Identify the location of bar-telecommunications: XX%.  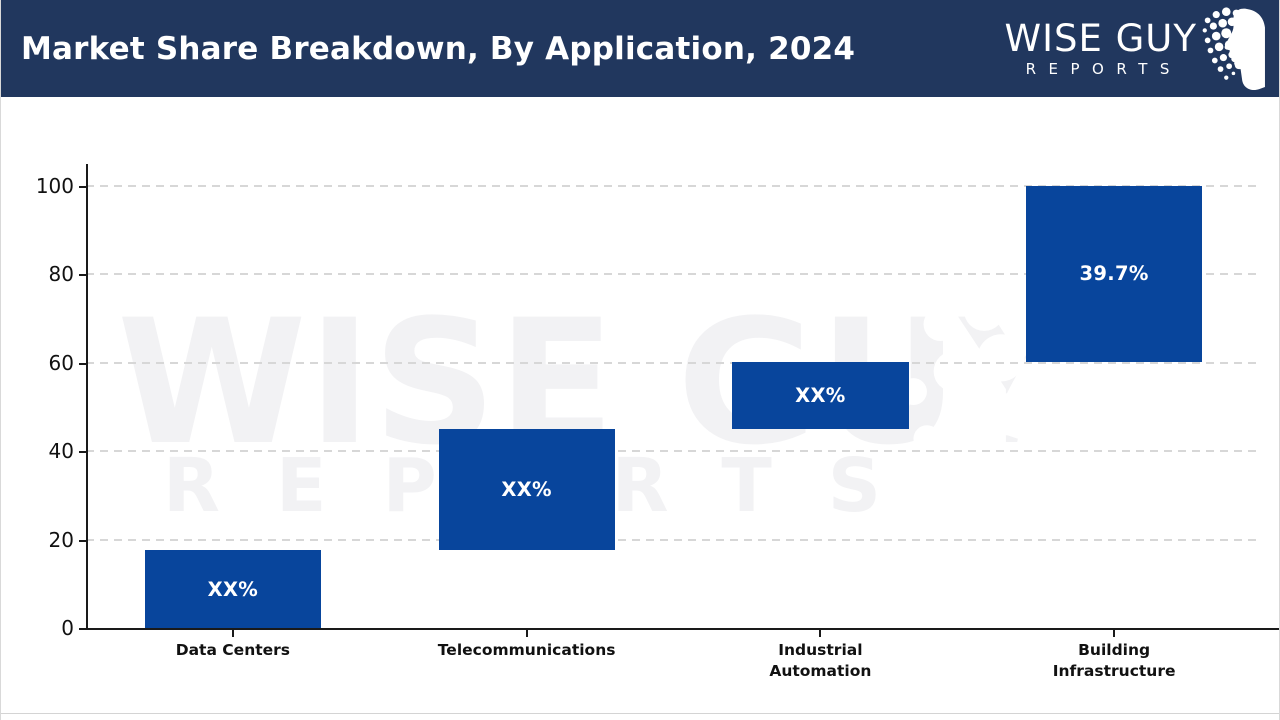
(526, 490).